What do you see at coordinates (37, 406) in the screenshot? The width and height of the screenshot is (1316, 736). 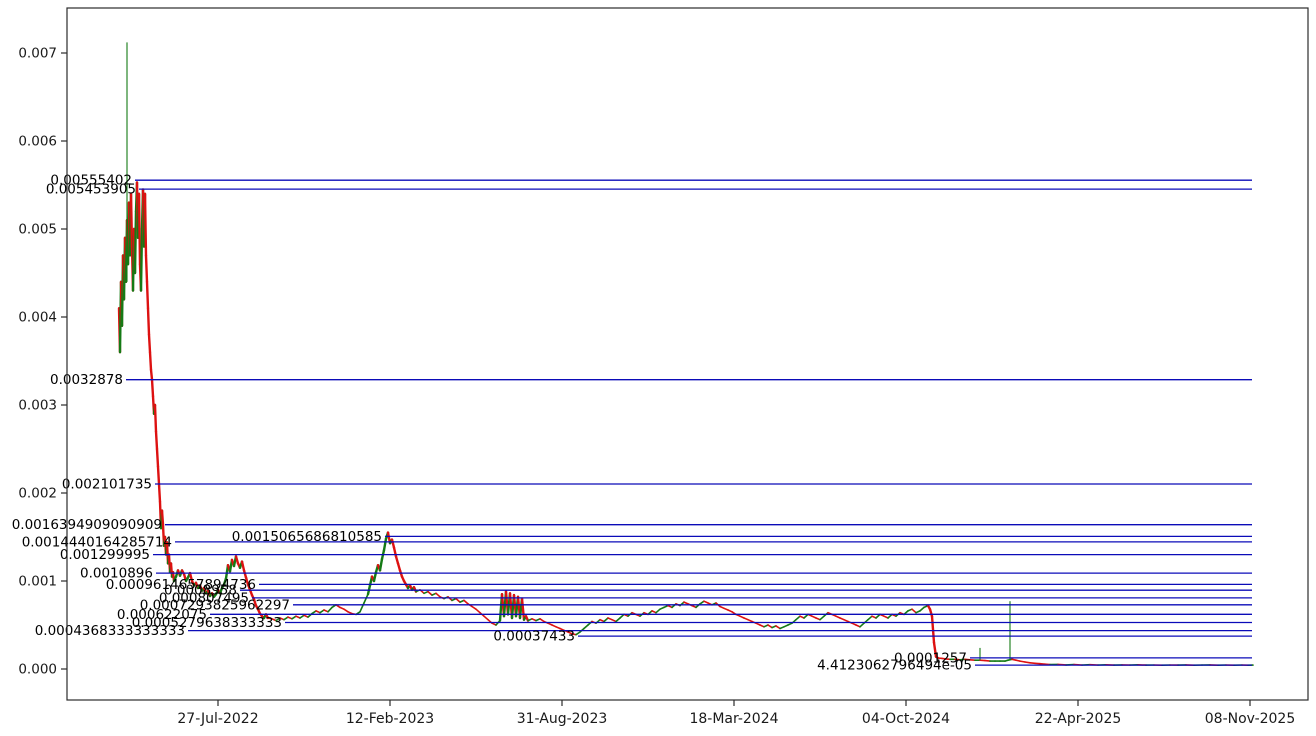 I see `y-tick-label: 0.003` at bounding box center [37, 406].